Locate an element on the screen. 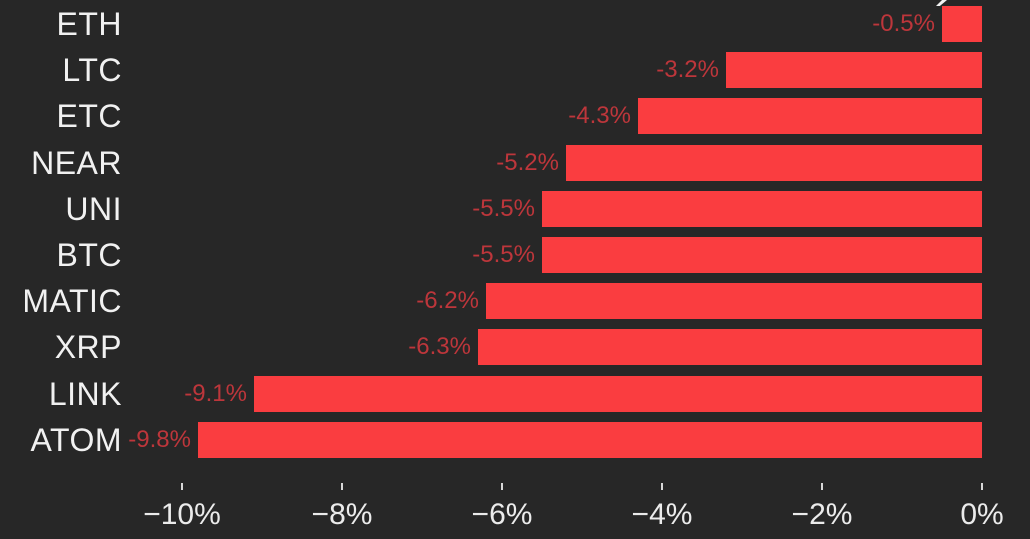  value-label-ltc: -3.2% is located at coordinates (687, 69).